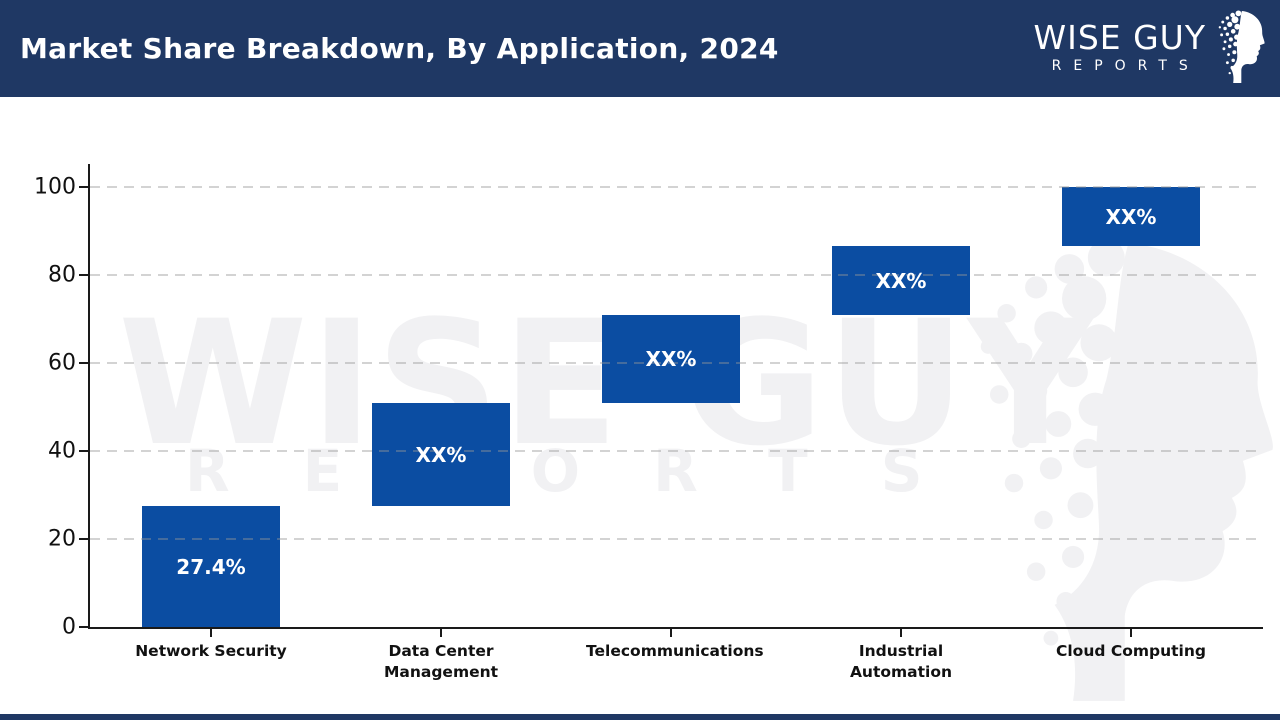  Describe the element at coordinates (675, 651) in the screenshot. I see `x-label-telecommunications: Telecommunications` at that location.